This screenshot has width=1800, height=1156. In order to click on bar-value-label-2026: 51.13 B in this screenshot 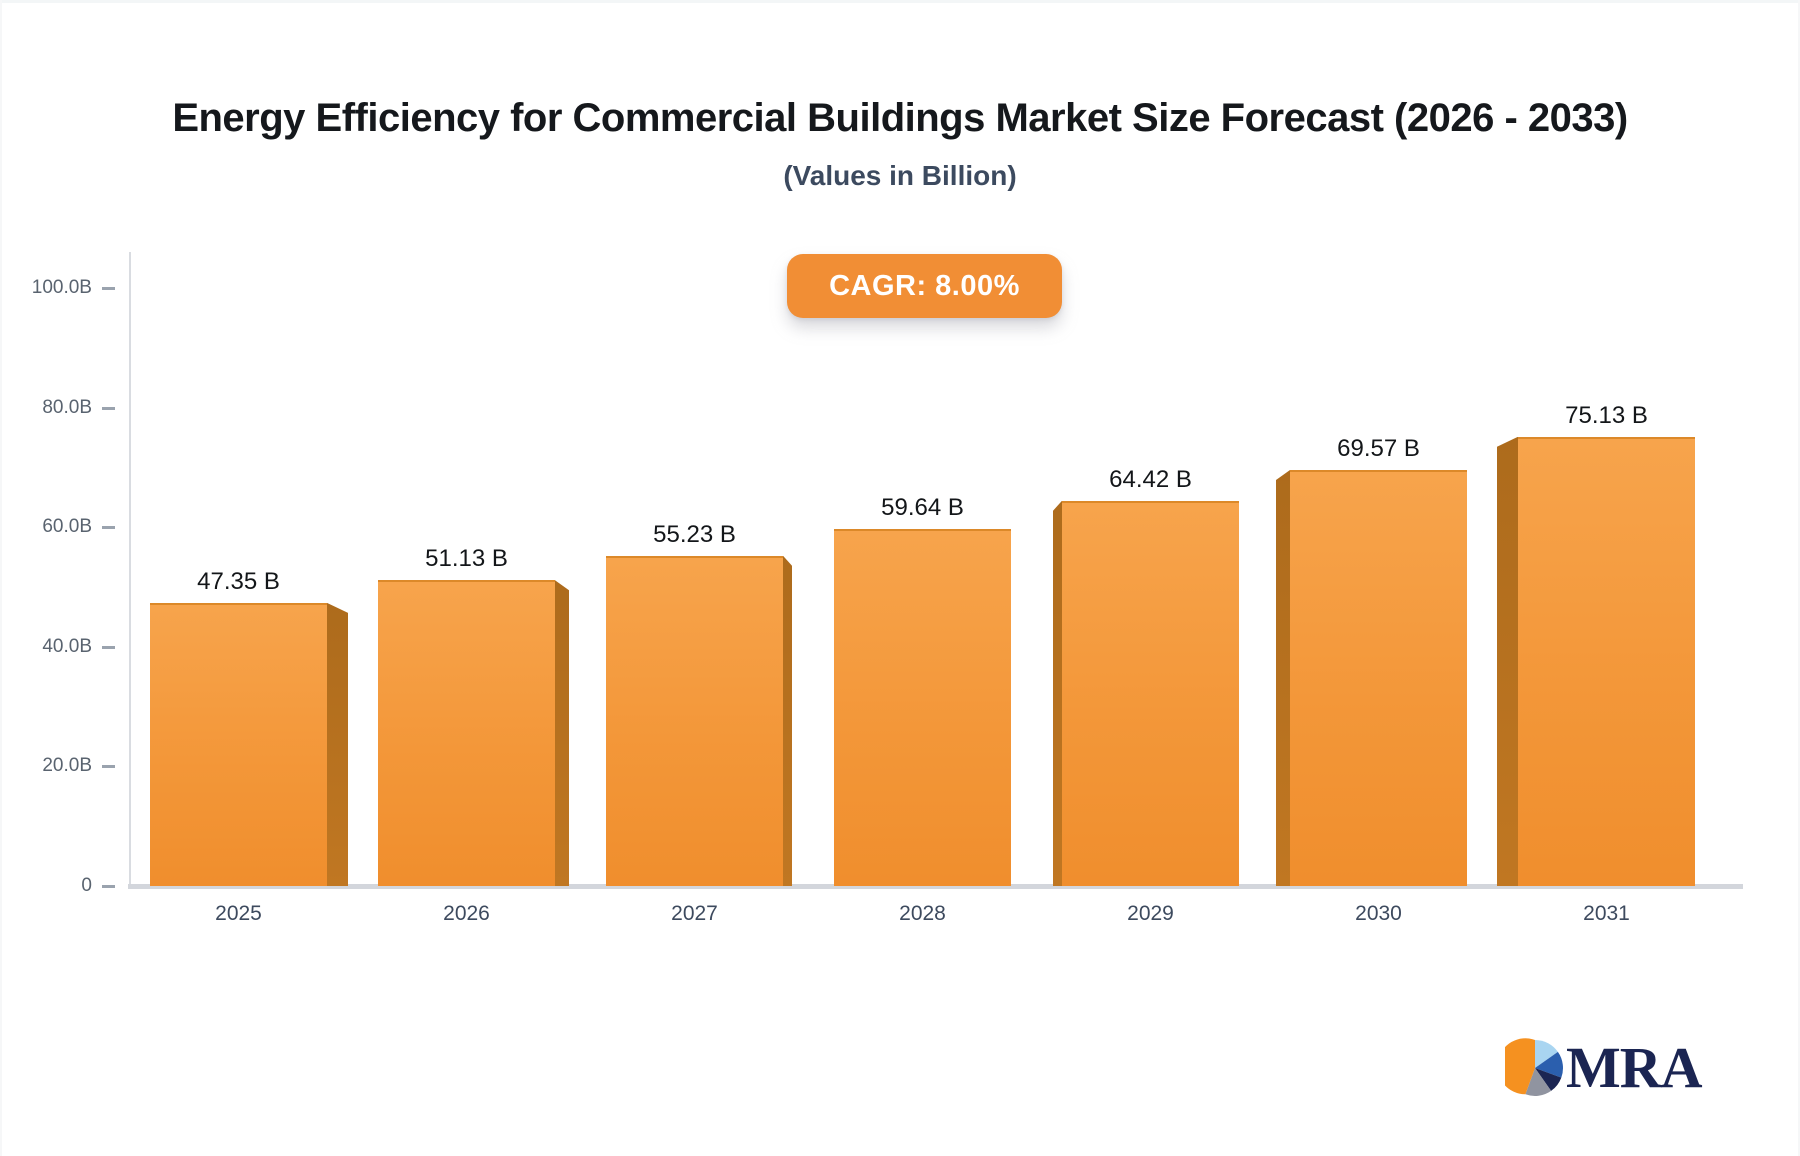, I will do `click(466, 559)`.